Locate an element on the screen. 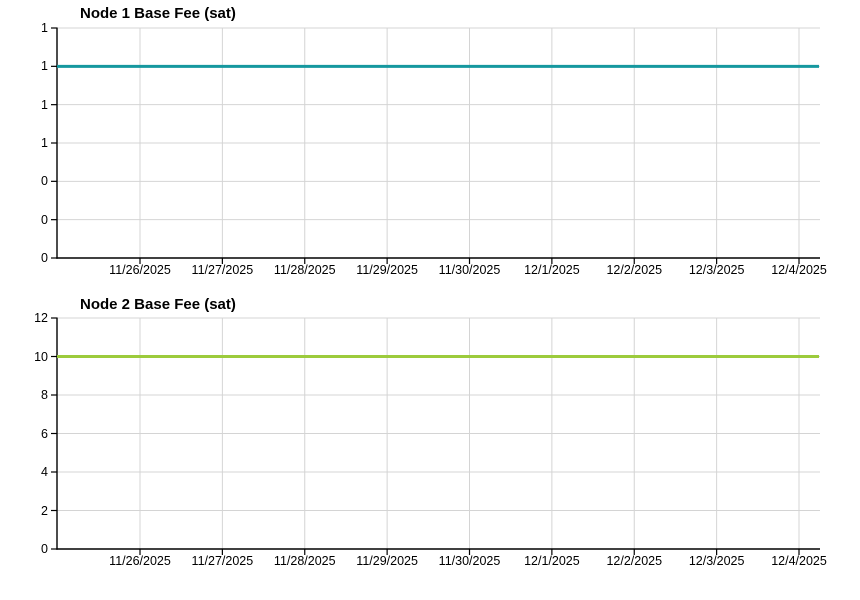  chart-title-node1: Node 1 Base Fee (sat) is located at coordinates (158, 13).